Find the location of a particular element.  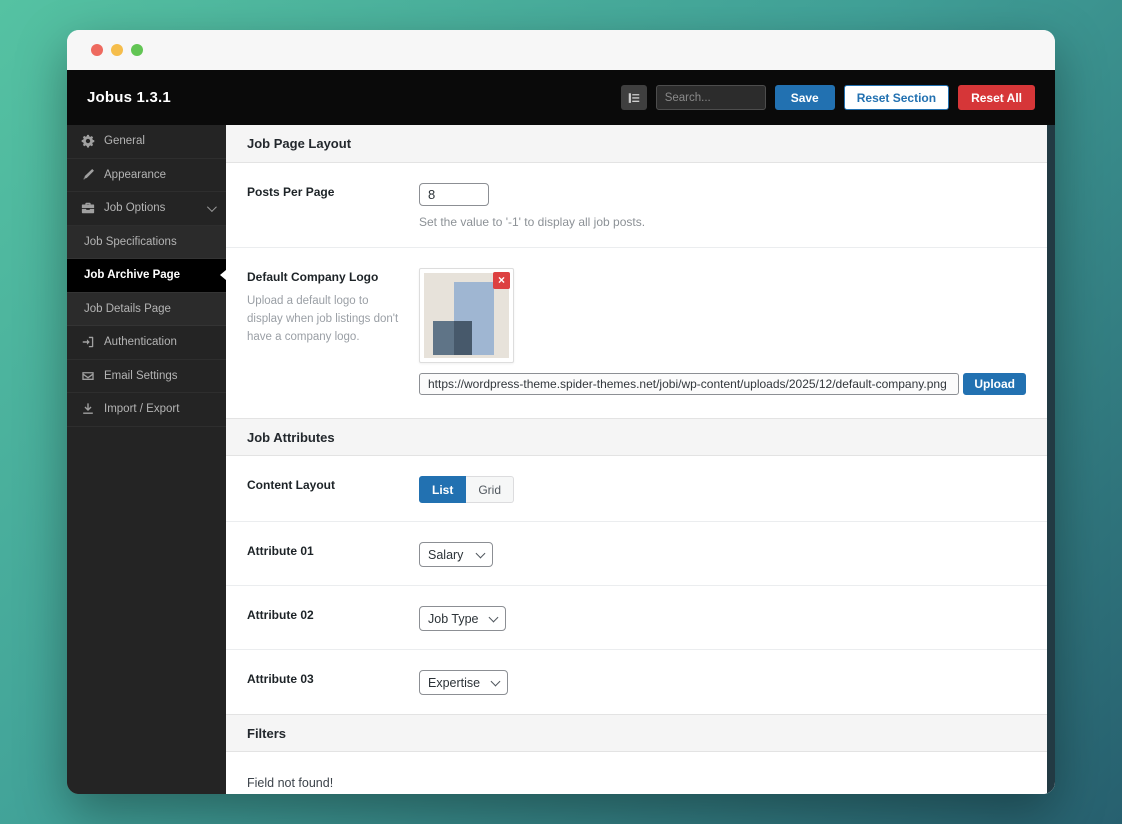

logo-url-input is located at coordinates (689, 384).